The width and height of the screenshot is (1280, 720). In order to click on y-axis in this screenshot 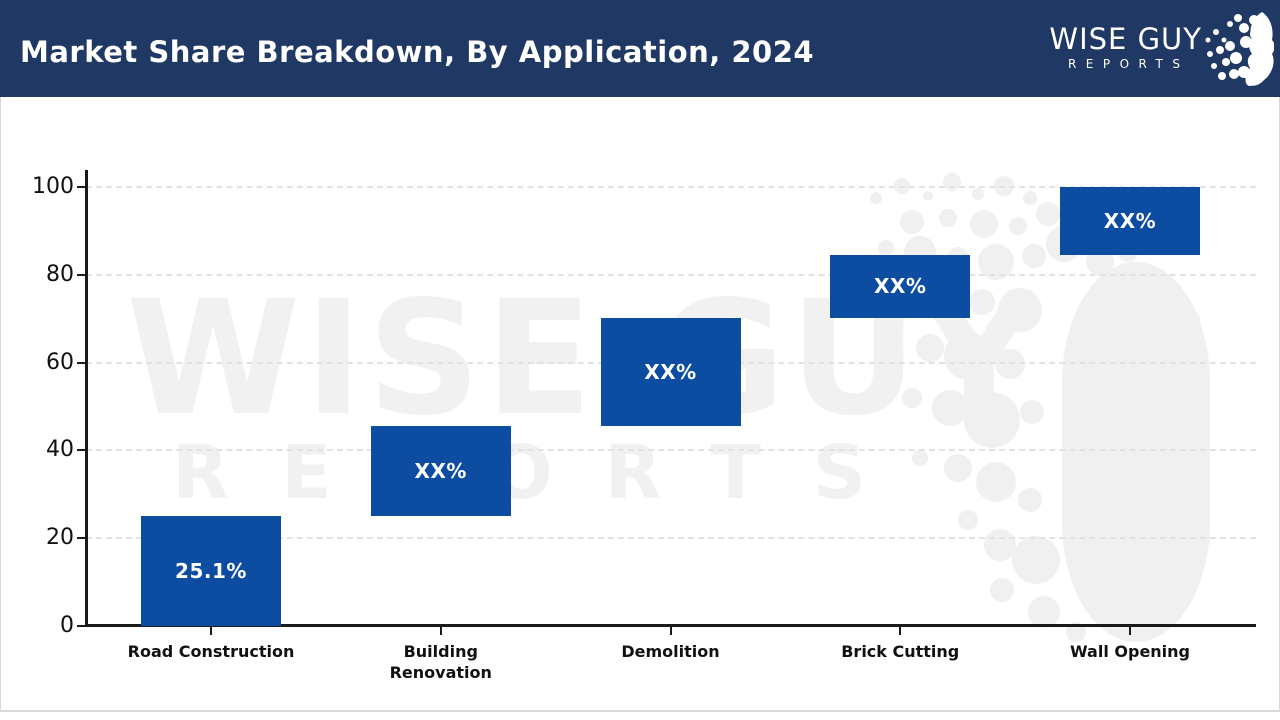, I will do `click(86, 398)`.